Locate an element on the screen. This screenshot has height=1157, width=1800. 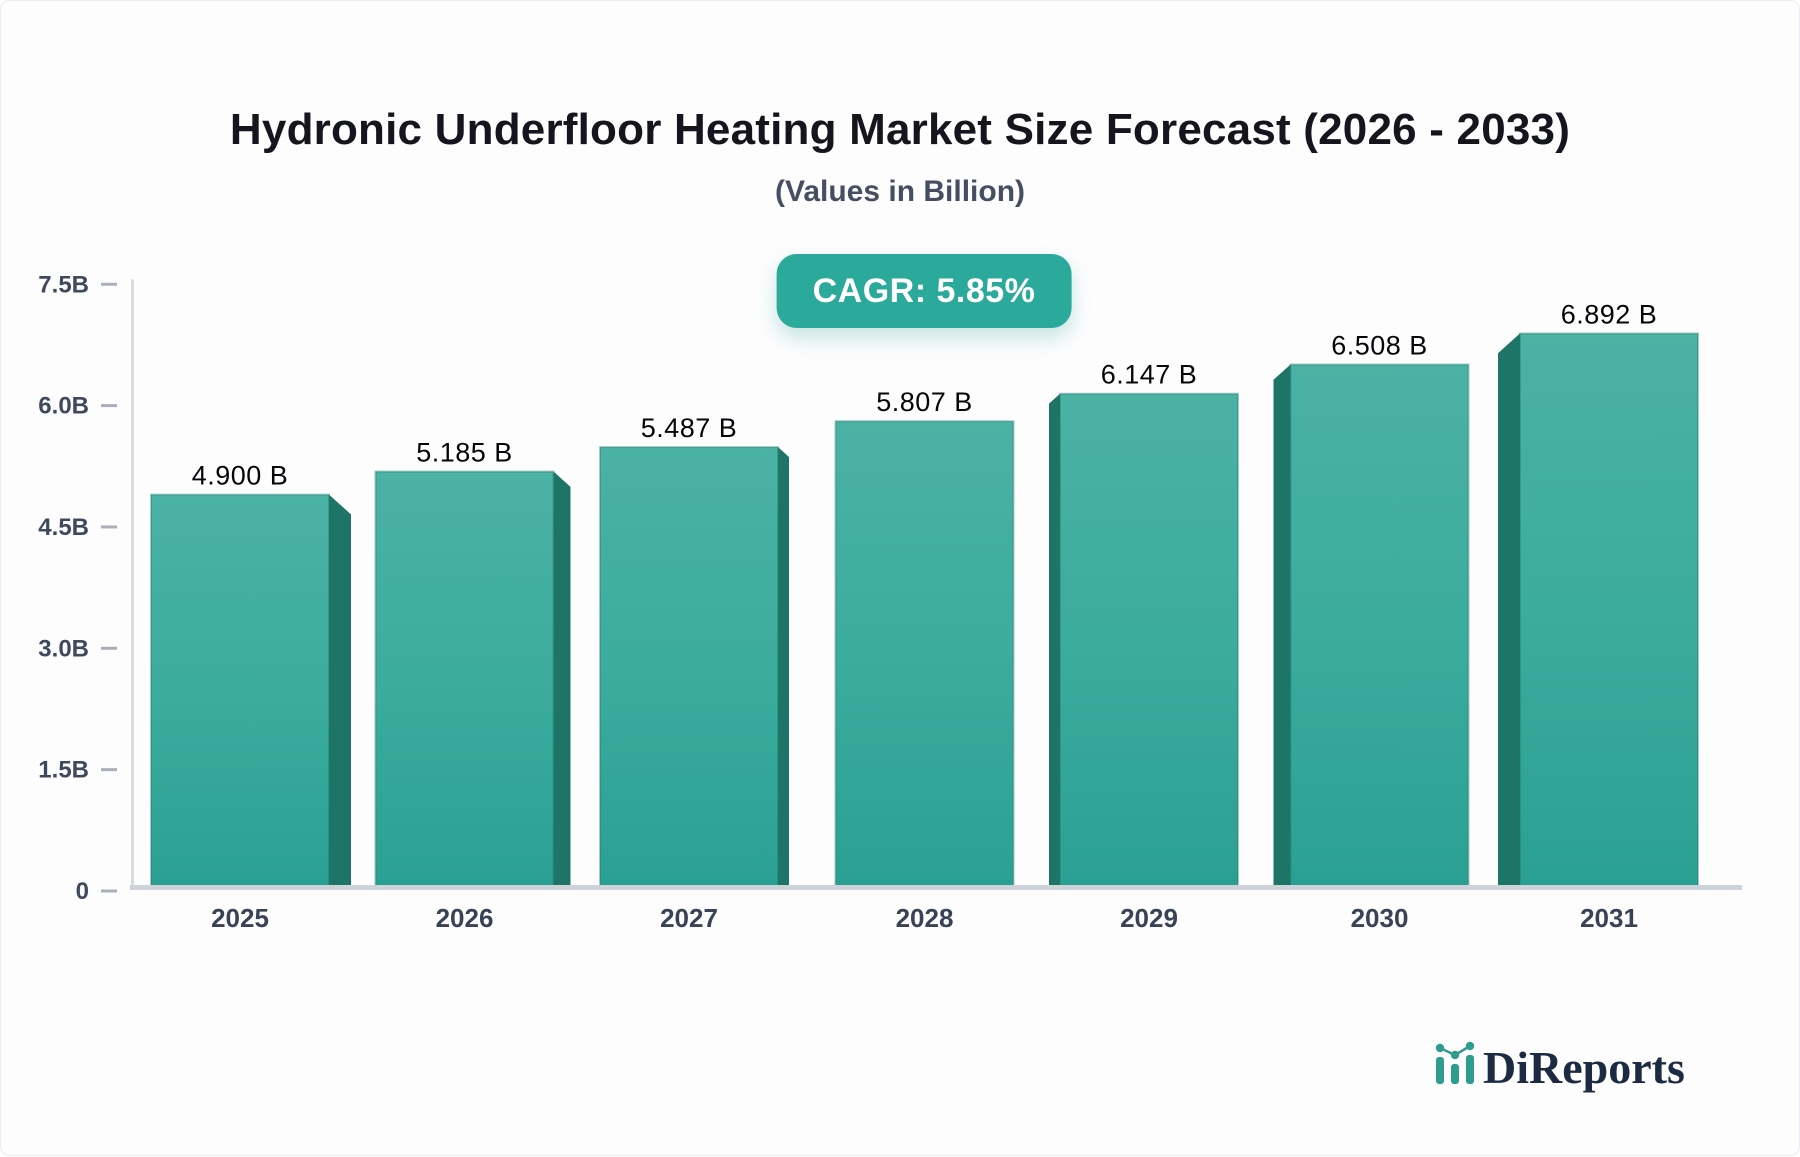
bar-group-2028: 5.807 B 2028 is located at coordinates (924, 660).